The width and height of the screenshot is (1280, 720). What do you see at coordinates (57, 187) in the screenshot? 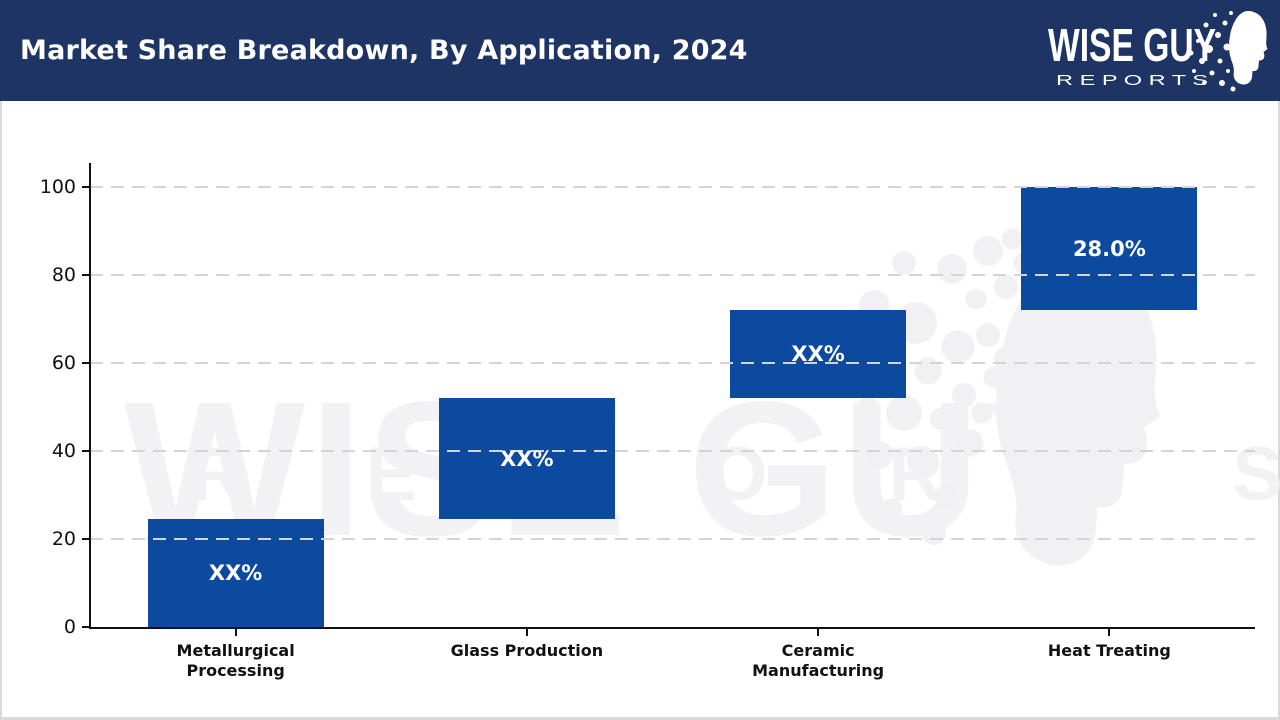
I see `y-tick-label: 100` at bounding box center [57, 187].